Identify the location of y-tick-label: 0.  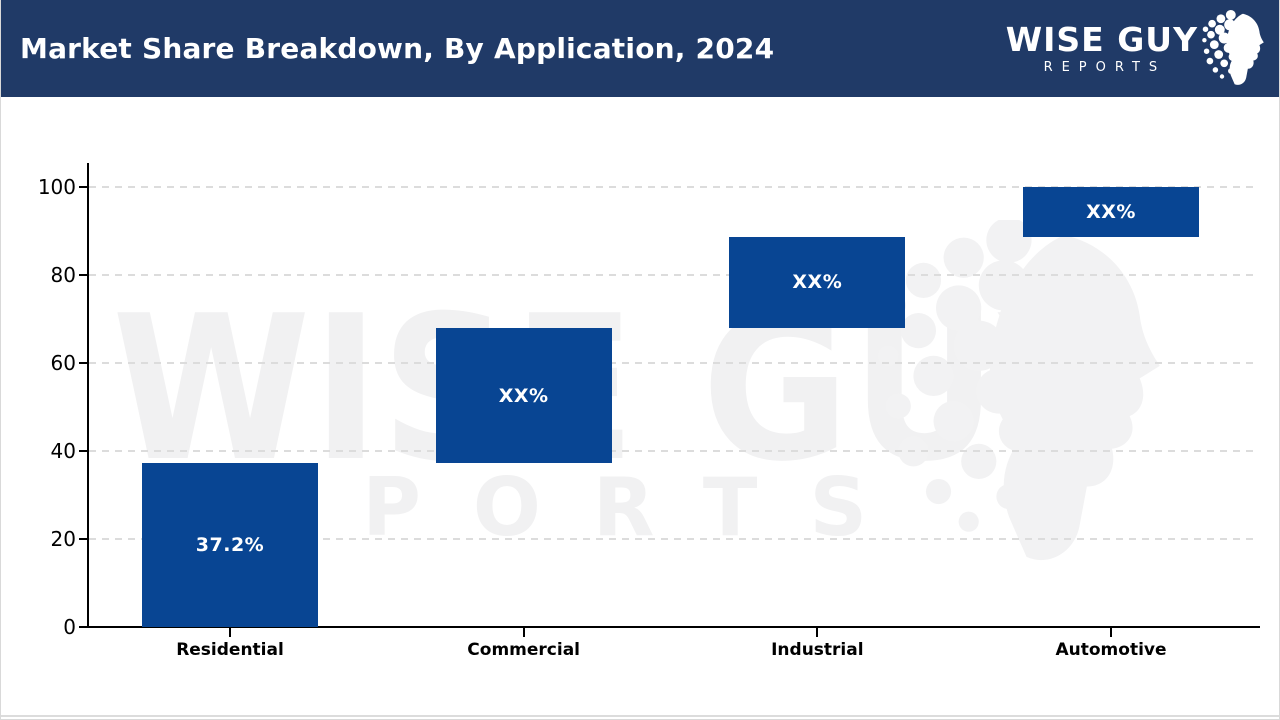
(69, 627).